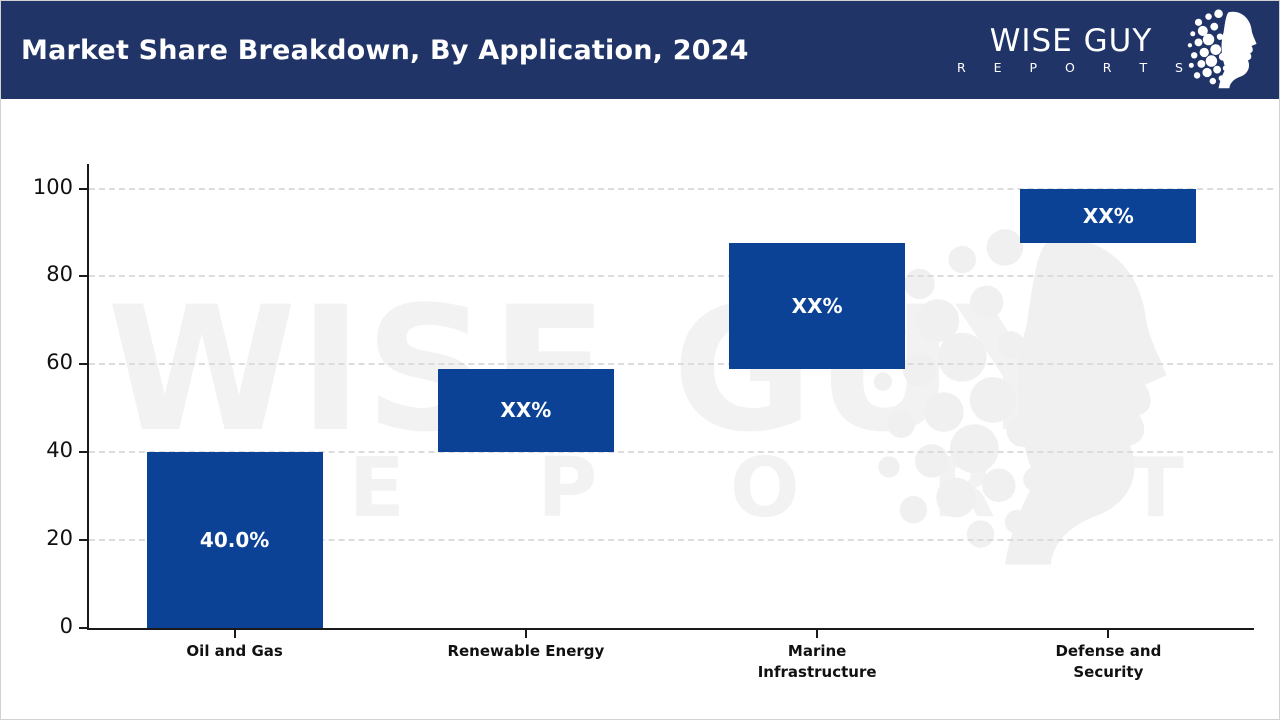 The width and height of the screenshot is (1280, 720). Describe the element at coordinates (52, 186) in the screenshot. I see `y-axis-tick-label: 100` at that location.